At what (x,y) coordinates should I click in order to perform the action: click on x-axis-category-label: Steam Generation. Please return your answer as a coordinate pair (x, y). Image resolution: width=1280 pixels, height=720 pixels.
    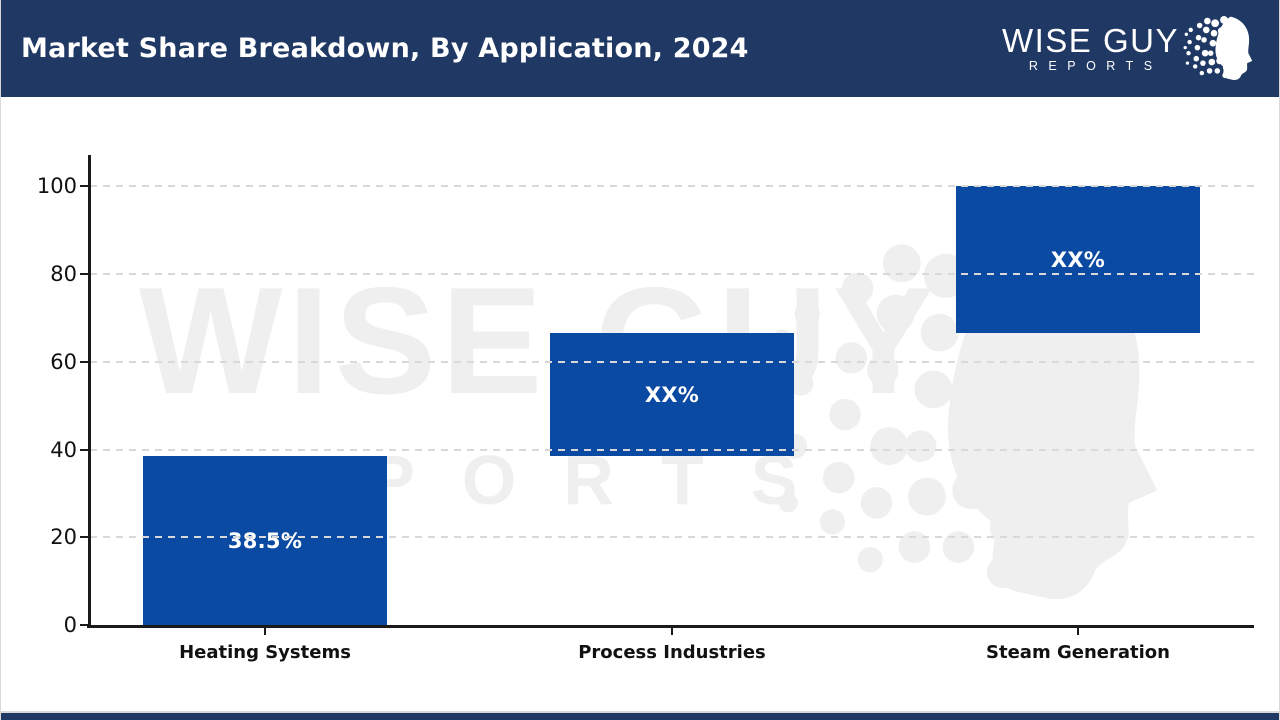
    Looking at the image, I should click on (1078, 652).